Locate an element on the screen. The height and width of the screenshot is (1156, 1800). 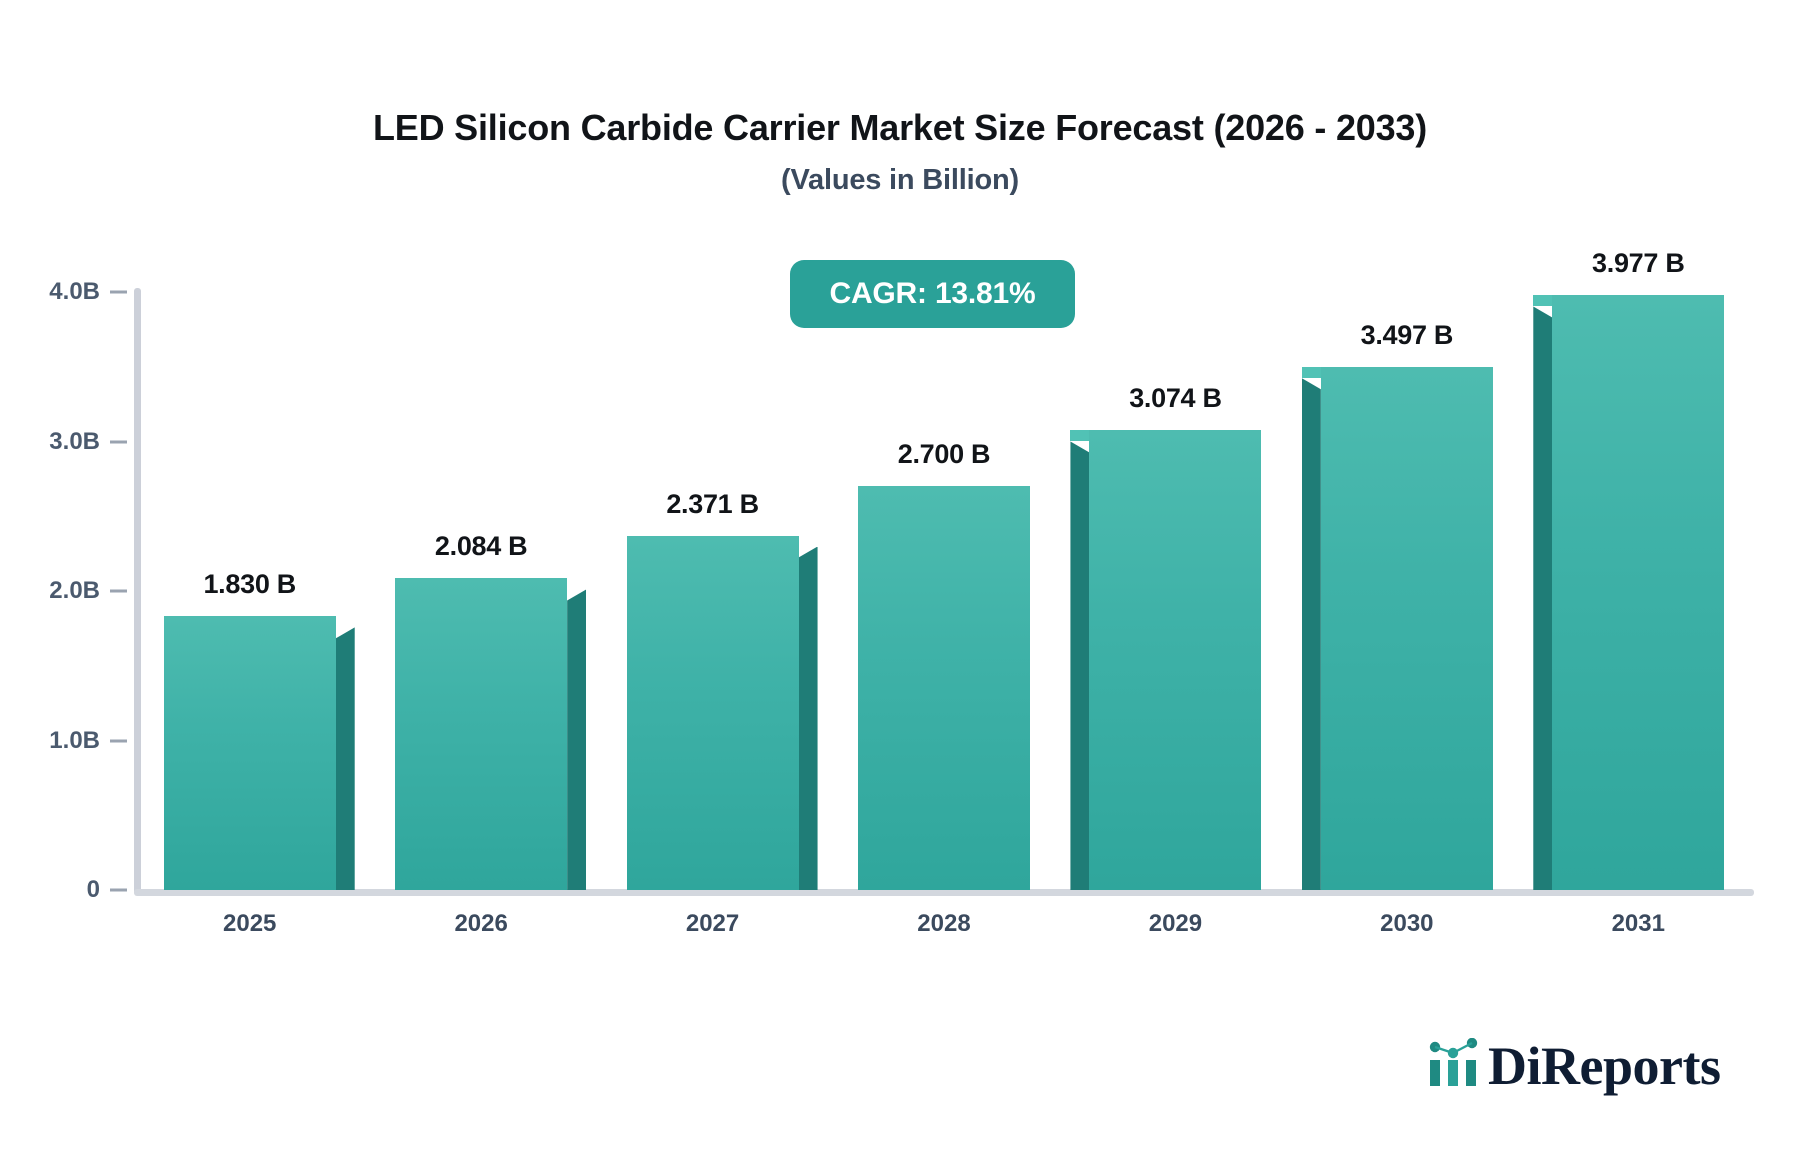
bar-2029: 3.074 B is located at coordinates (1166, 636).